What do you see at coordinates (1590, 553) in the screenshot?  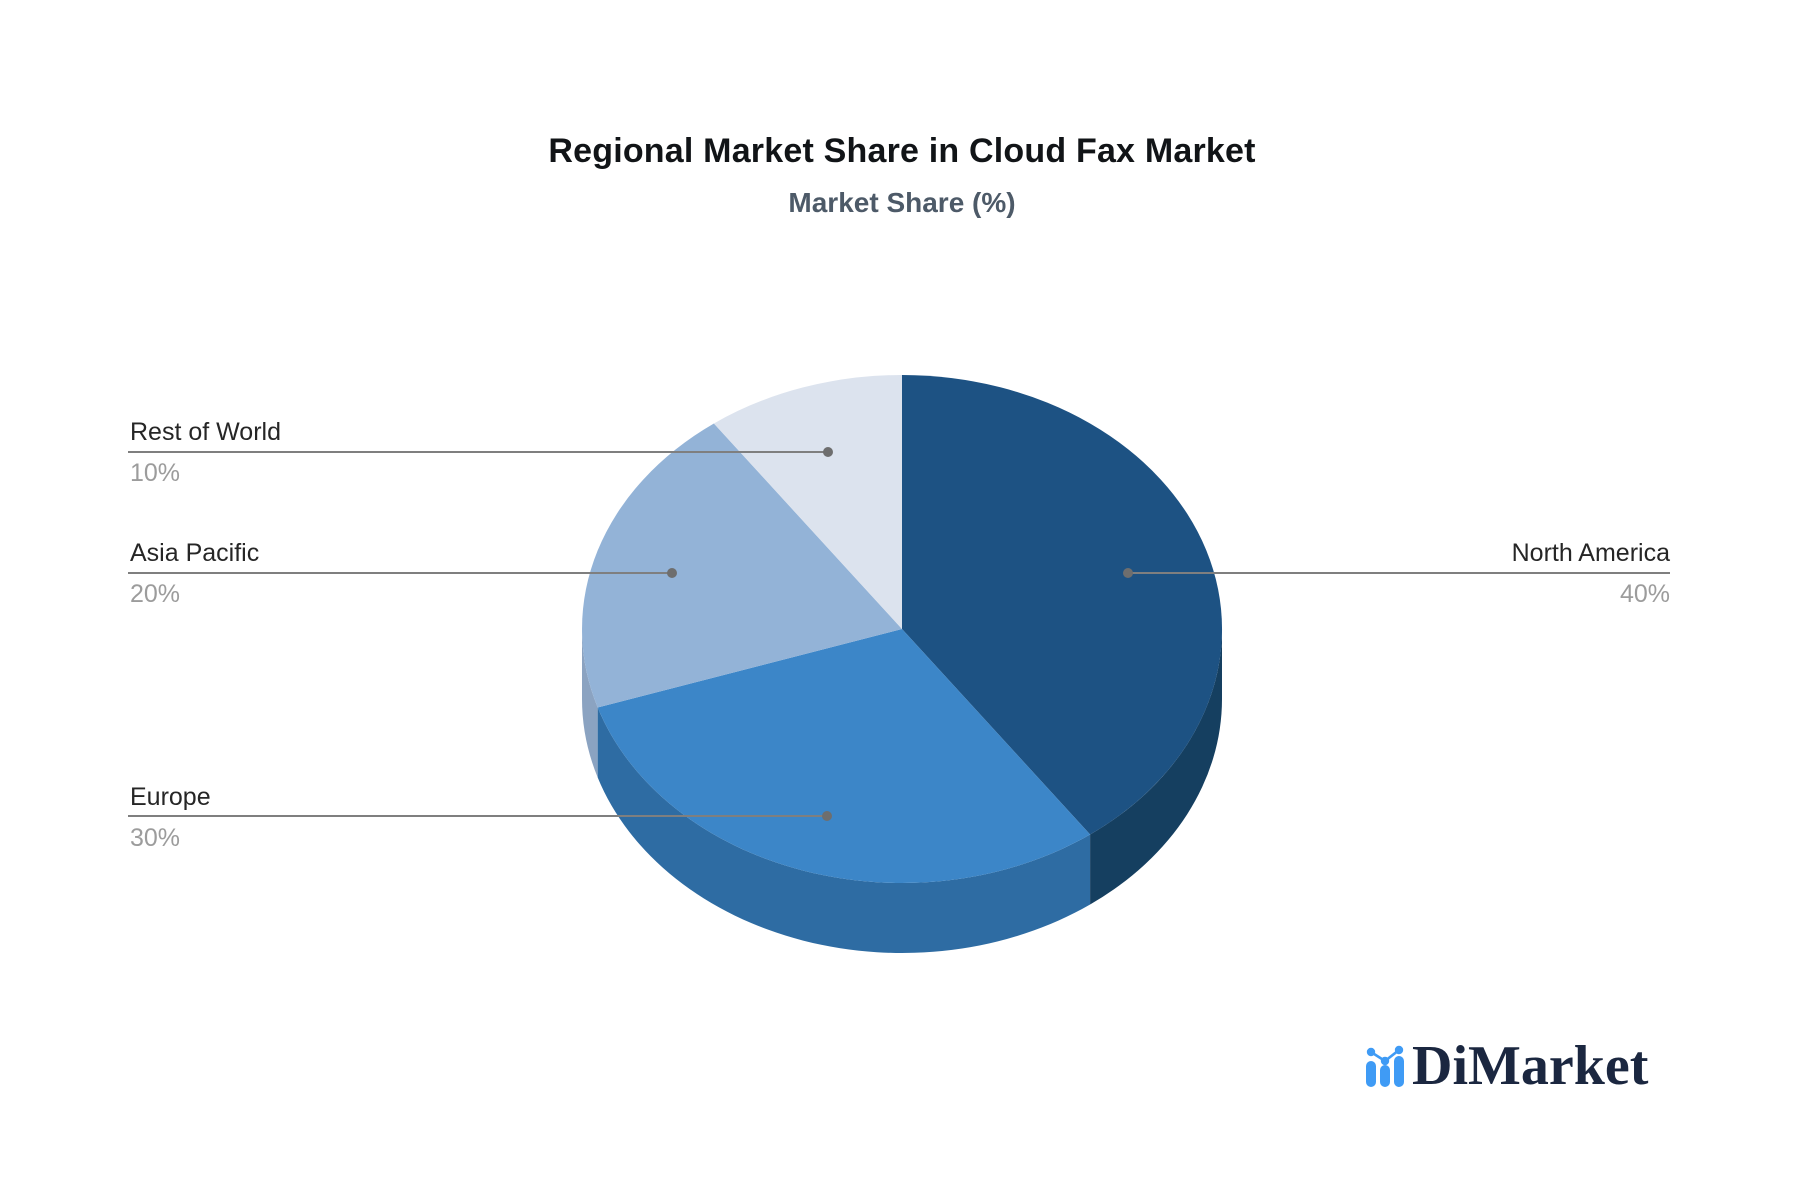 I see `slice-label-north-america: North America` at bounding box center [1590, 553].